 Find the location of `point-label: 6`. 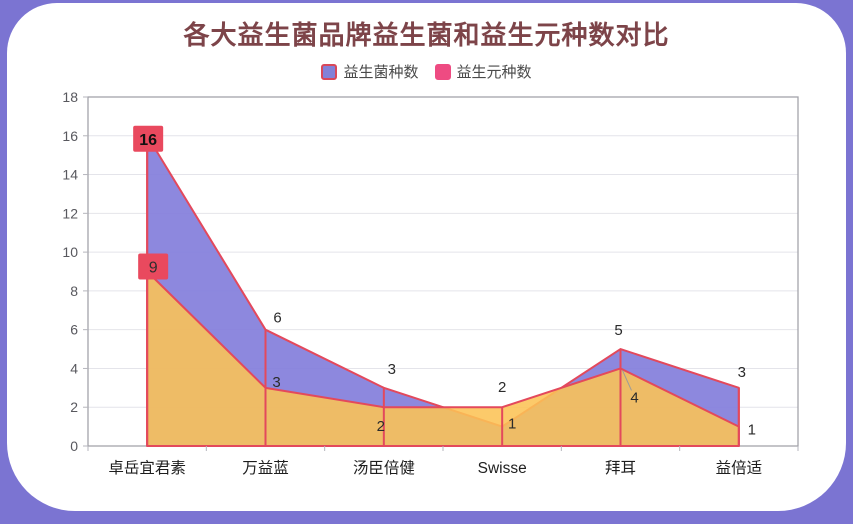

point-label: 6 is located at coordinates (277, 318).